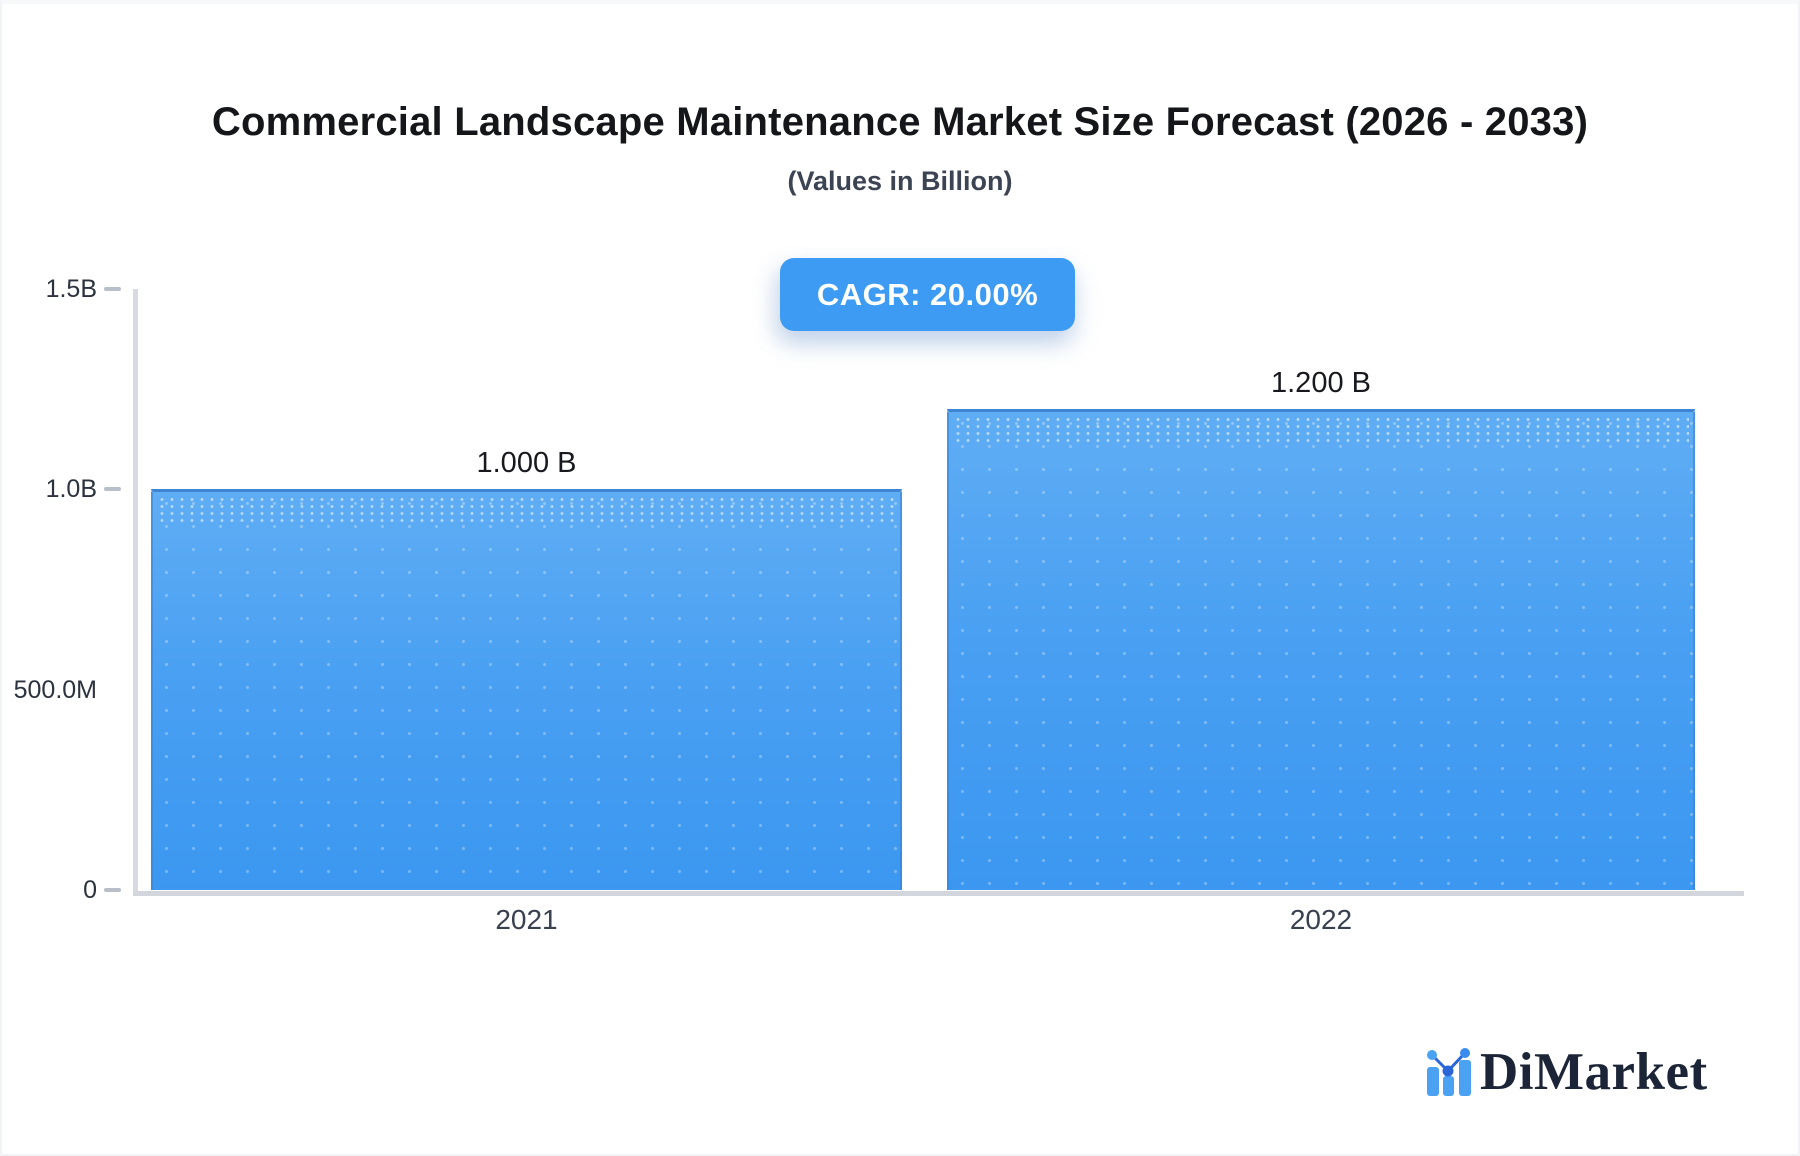  I want to click on brand-logo: DiMarket, so click(1565, 1071).